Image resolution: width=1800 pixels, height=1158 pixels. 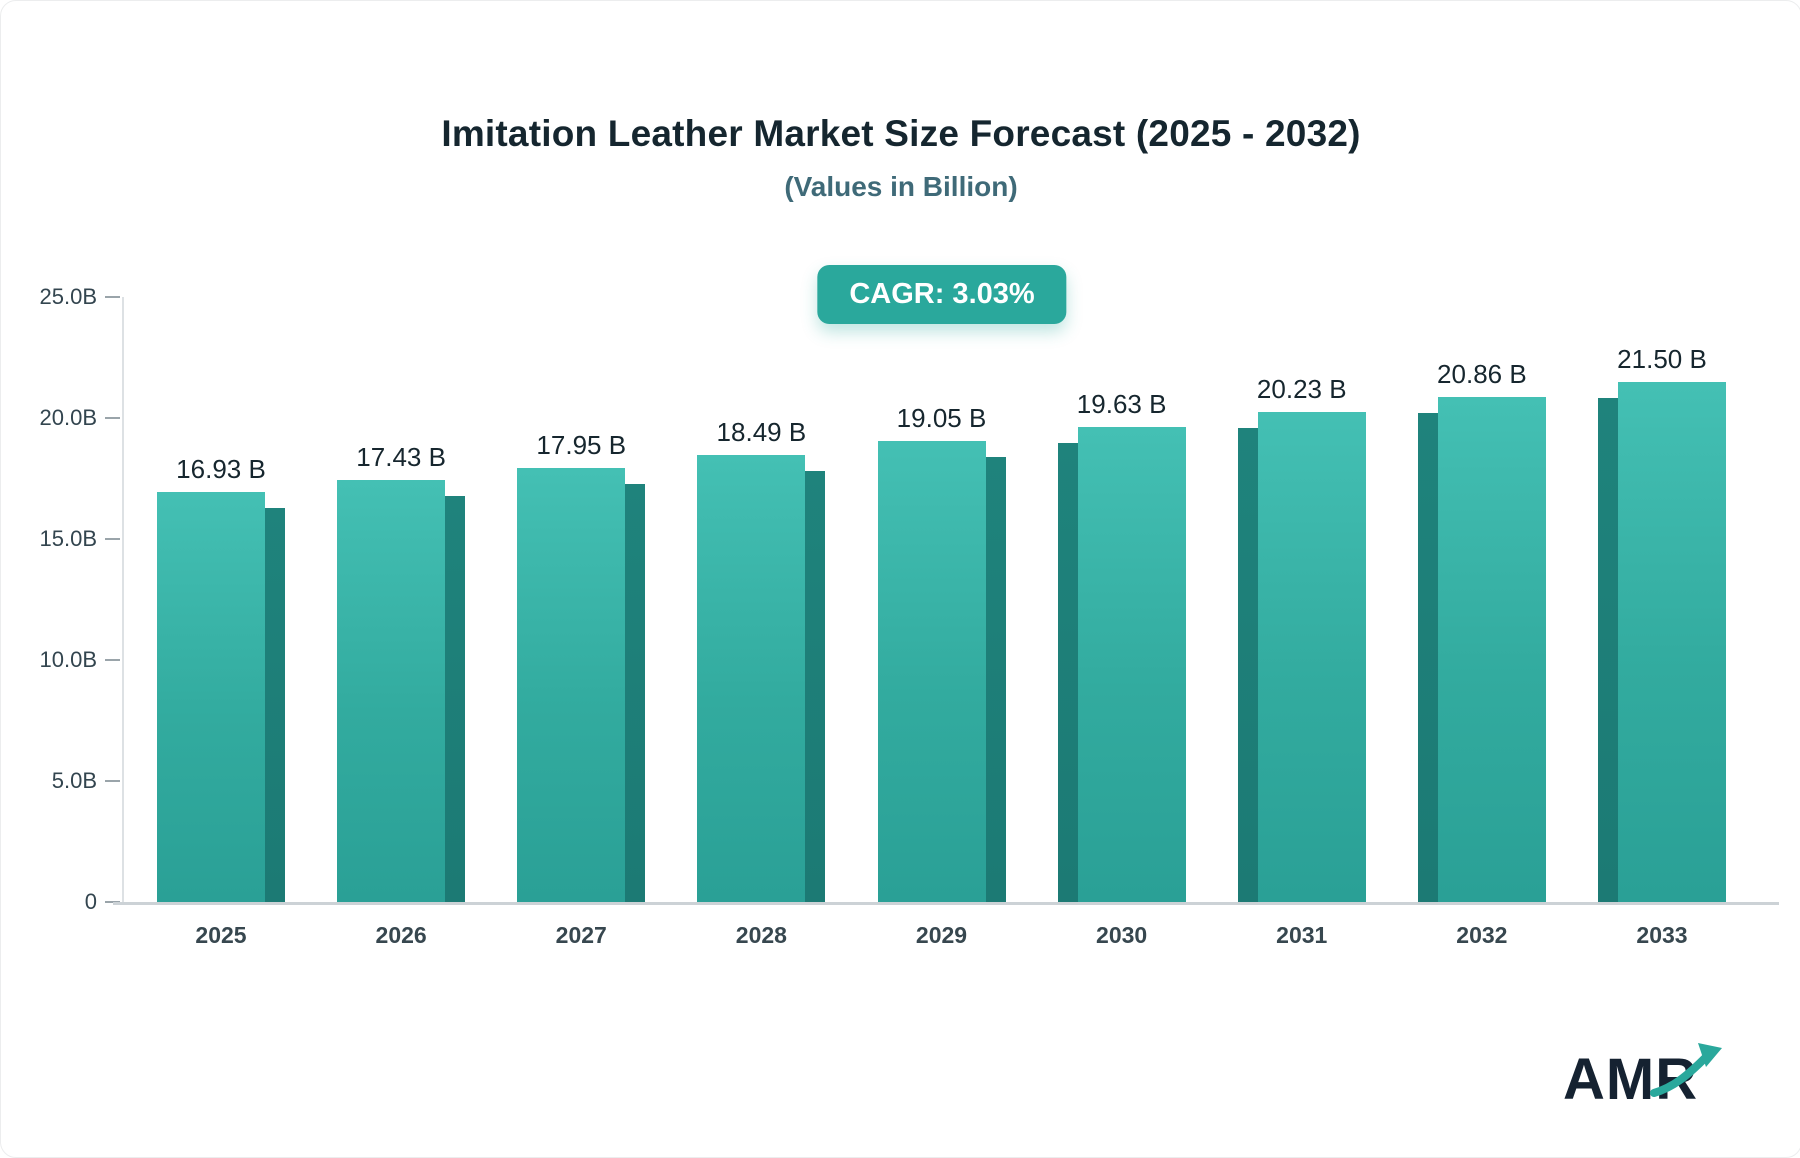 I want to click on bar-2025, so click(x=221, y=697).